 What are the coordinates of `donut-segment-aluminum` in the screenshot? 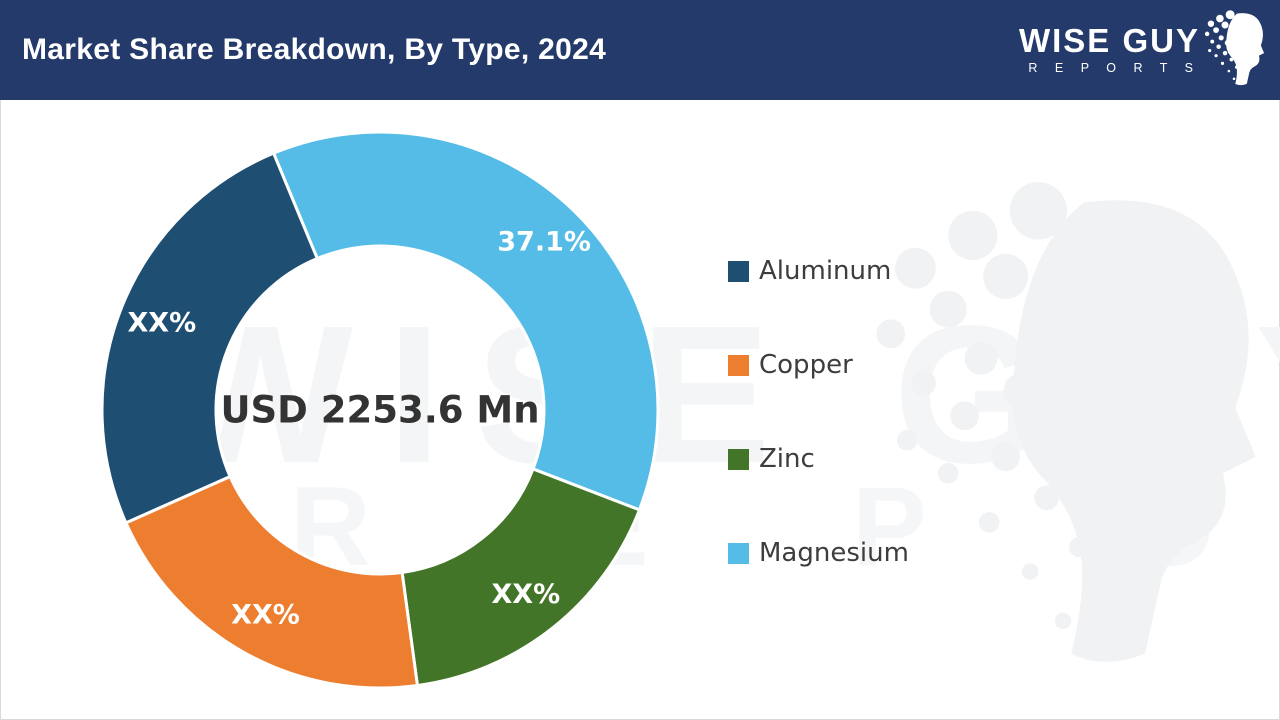 It's located at (209, 338).